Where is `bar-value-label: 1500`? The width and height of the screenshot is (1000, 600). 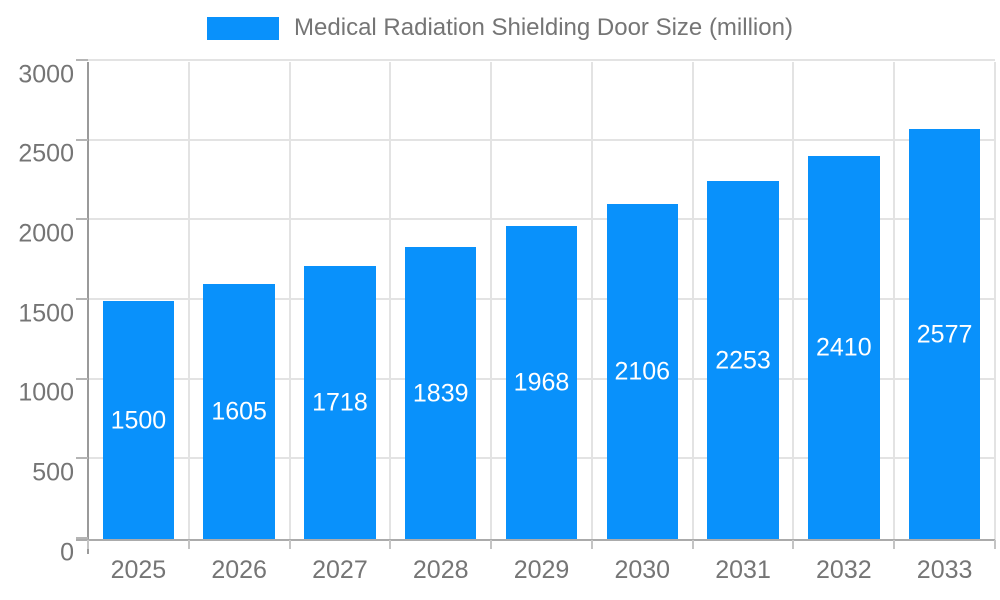
bar-value-label: 1500 is located at coordinates (138, 420).